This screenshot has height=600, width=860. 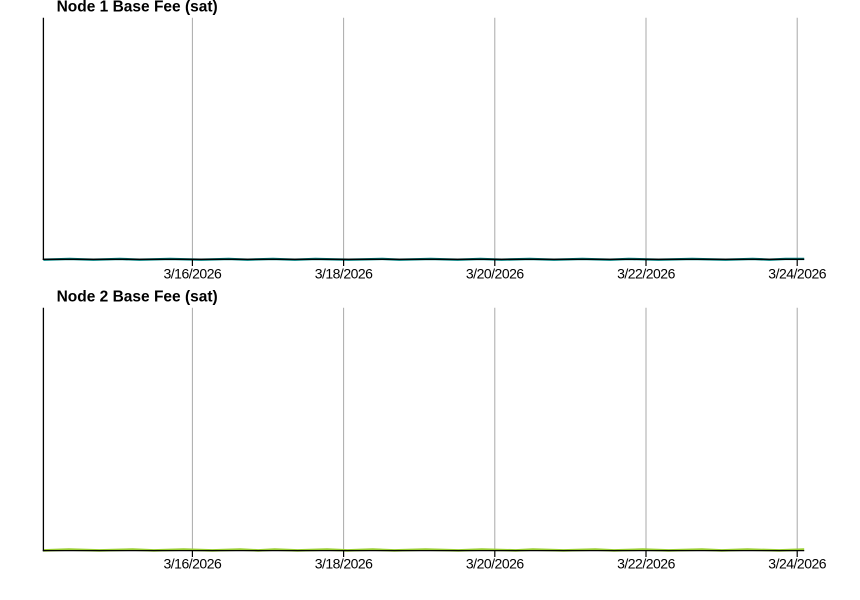 What do you see at coordinates (137, 297) in the screenshot?
I see `svg-text: Node 2 Base Fee (sat)` at bounding box center [137, 297].